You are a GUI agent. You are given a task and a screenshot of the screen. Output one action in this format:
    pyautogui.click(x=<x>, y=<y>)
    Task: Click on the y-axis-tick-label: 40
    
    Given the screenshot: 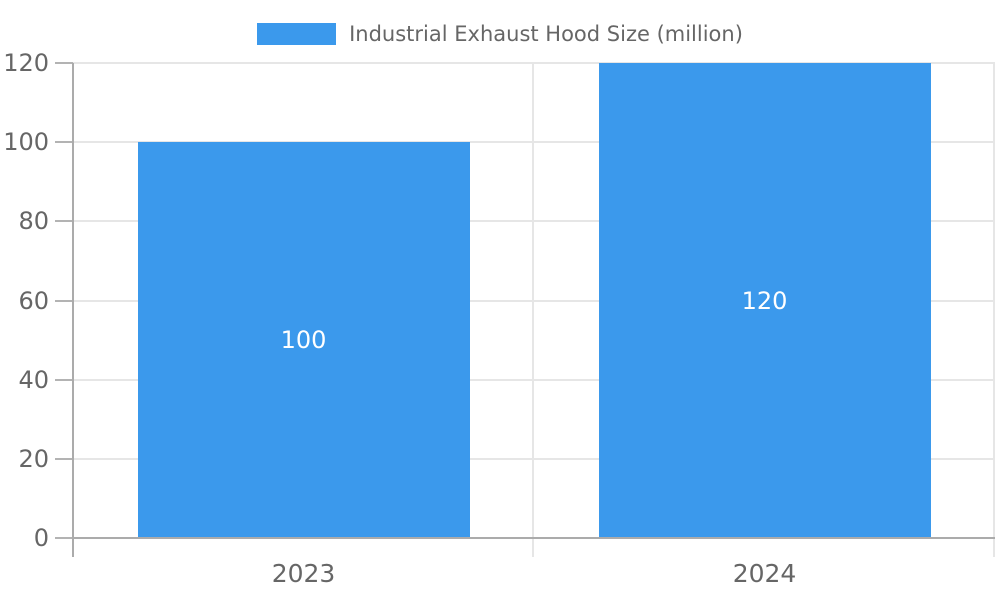 What is the action you would take?
    pyautogui.click(x=33, y=379)
    